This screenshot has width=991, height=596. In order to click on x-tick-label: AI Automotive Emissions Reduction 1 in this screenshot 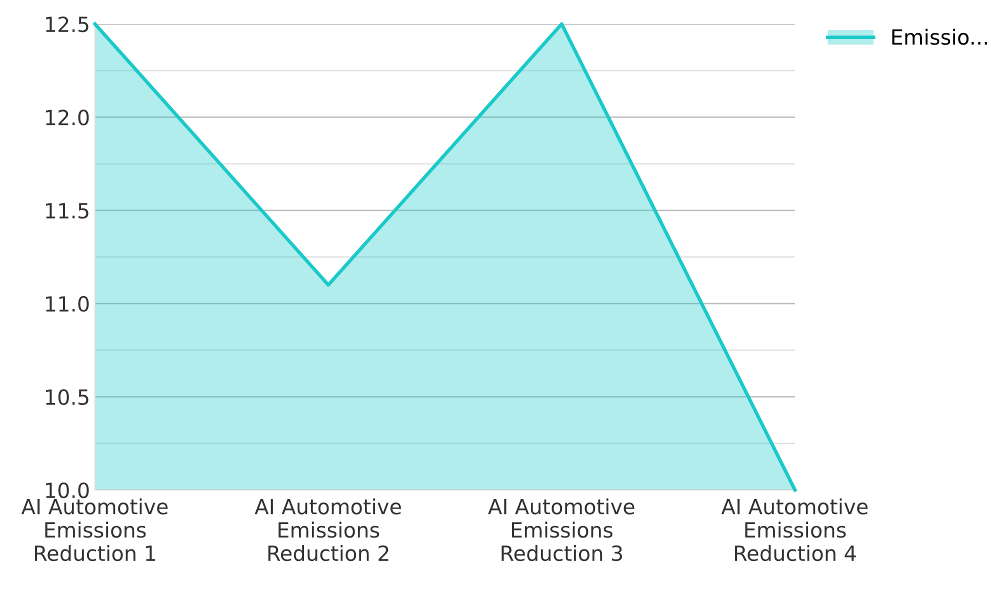, I will do `click(94, 530)`.